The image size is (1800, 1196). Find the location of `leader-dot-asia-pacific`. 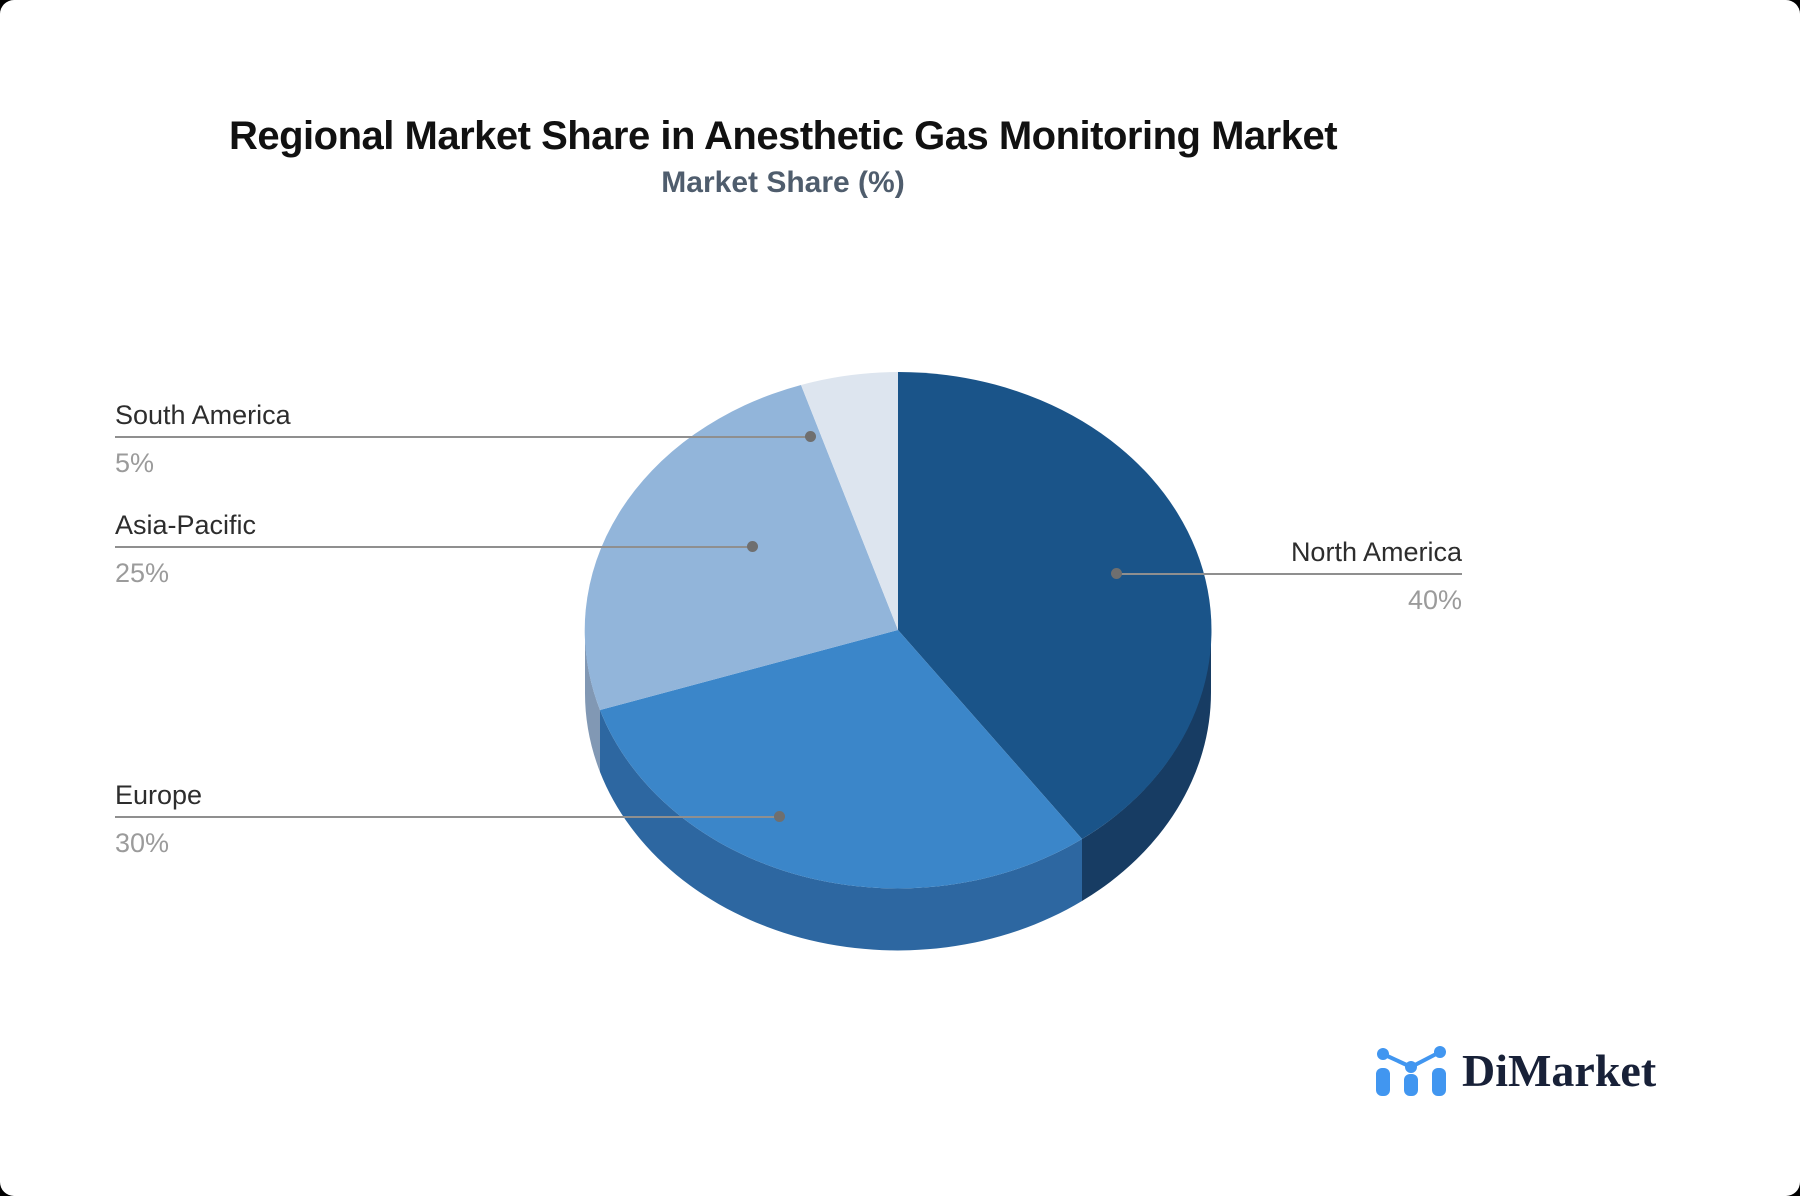

leader-dot-asia-pacific is located at coordinates (752, 546).